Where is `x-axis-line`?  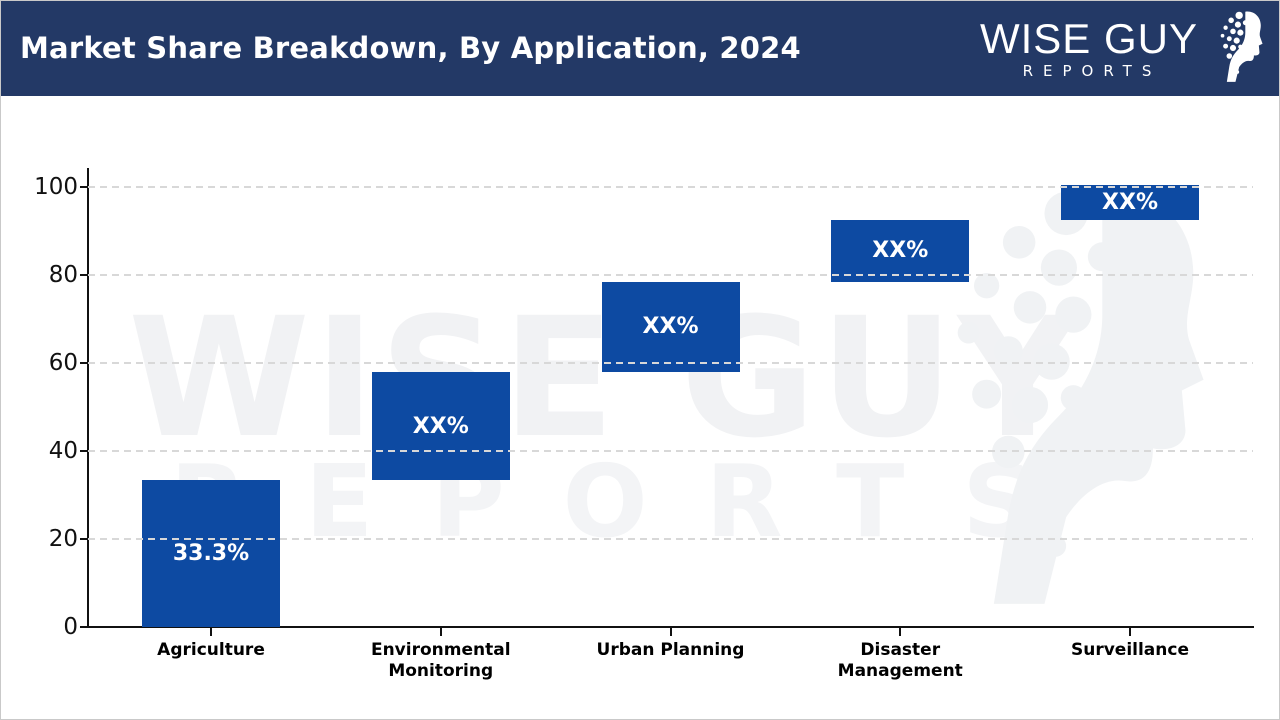 x-axis-line is located at coordinates (670, 627).